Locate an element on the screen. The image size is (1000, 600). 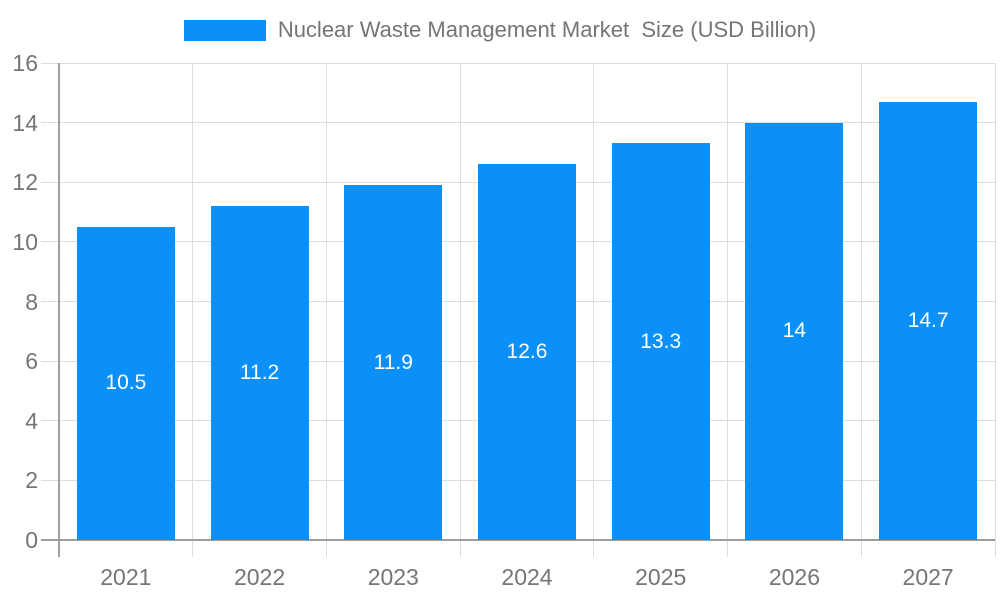
x-axis-tick-label: 2023 is located at coordinates (393, 577).